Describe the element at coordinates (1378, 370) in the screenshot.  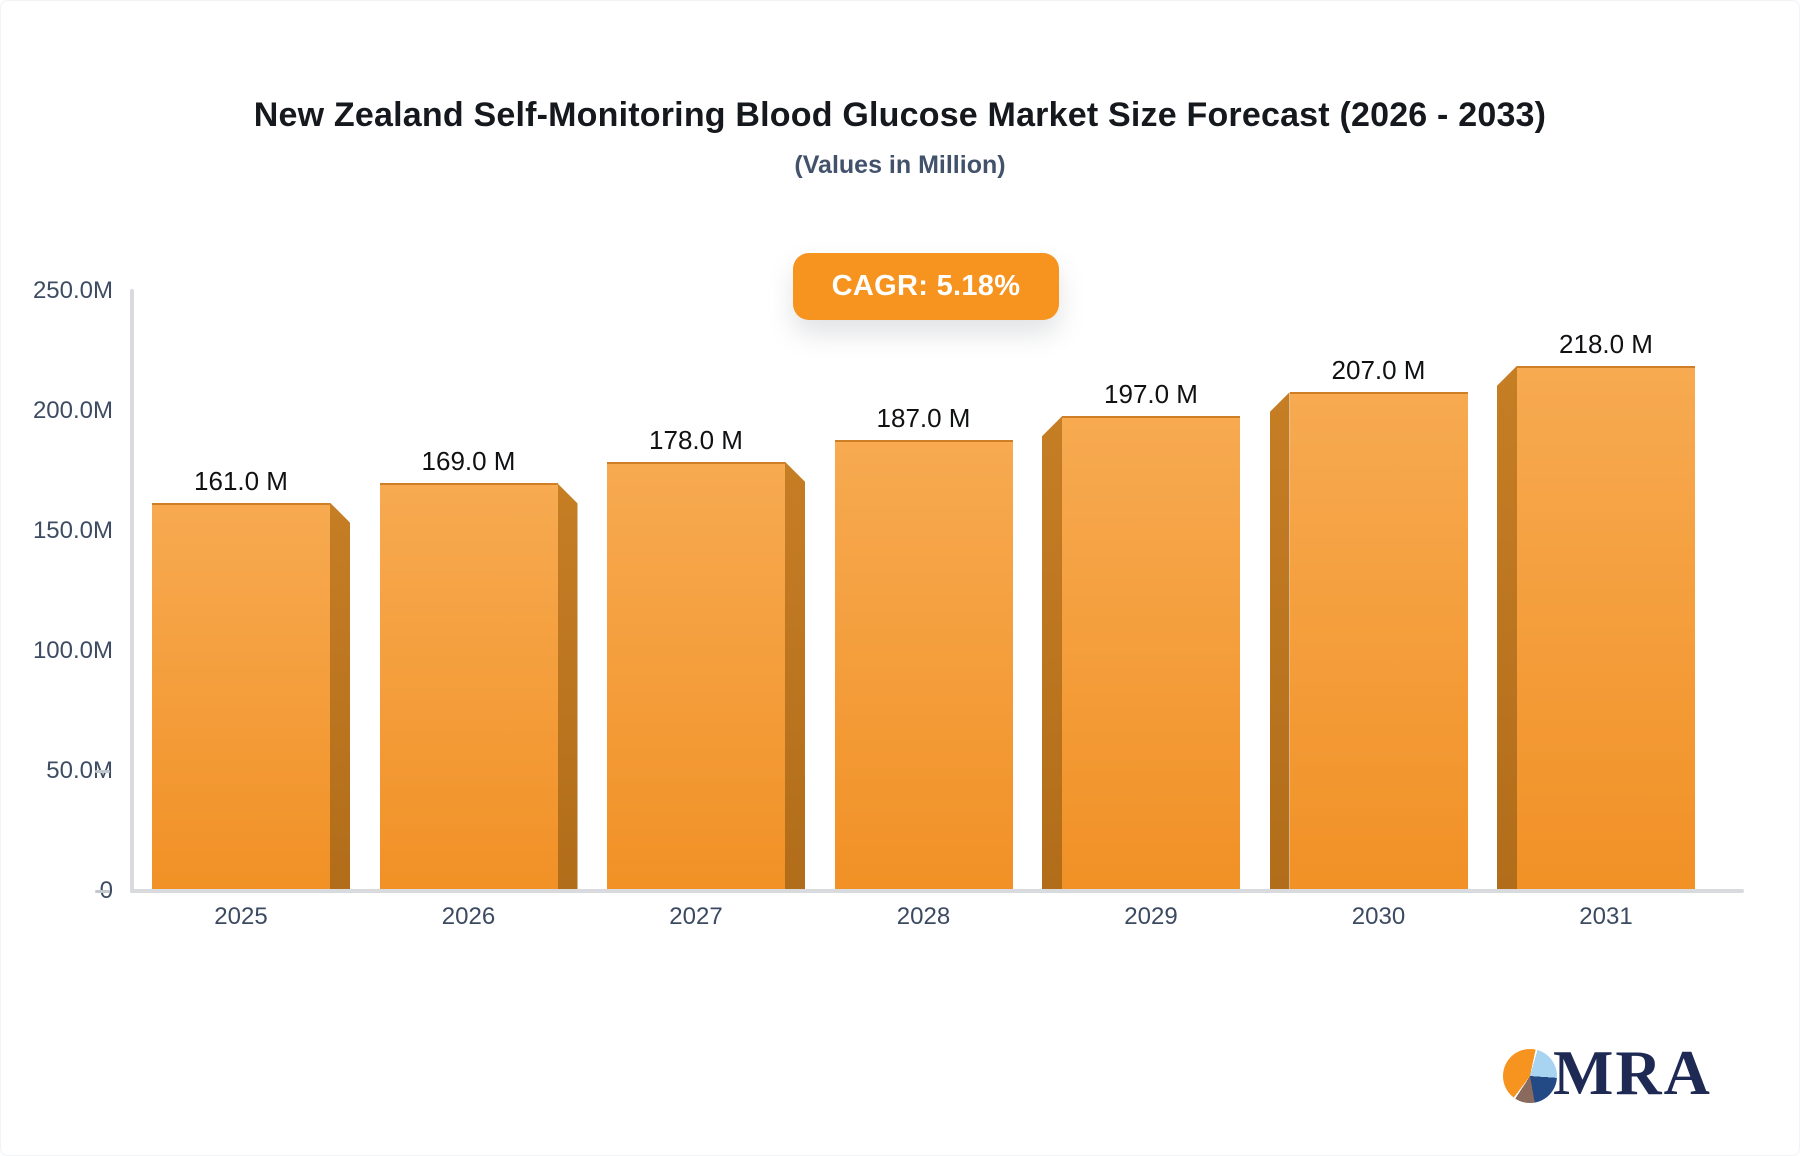
I see `bar-value-label: 207.0 M` at that location.